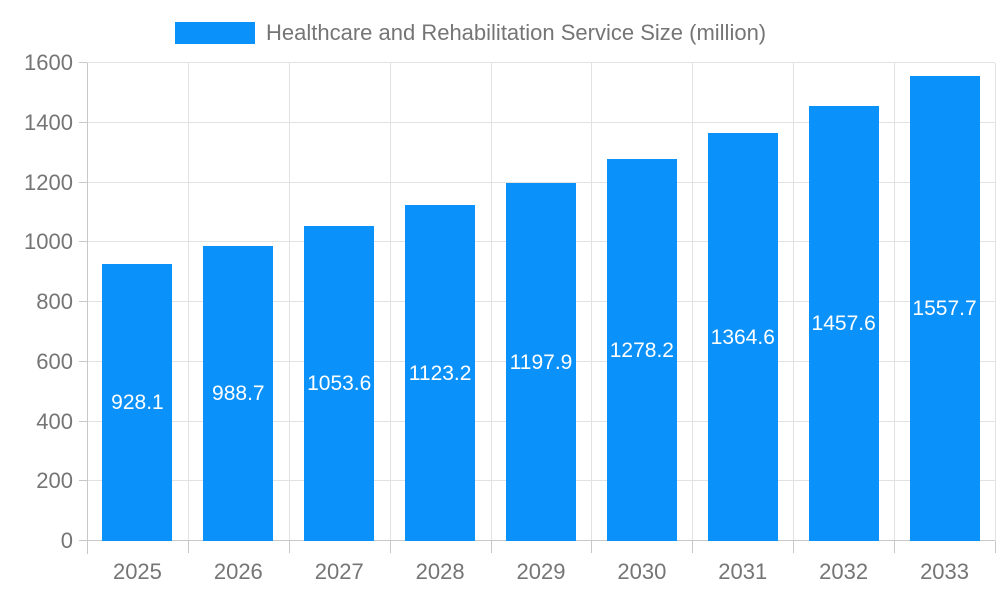  What do you see at coordinates (215, 33) in the screenshot?
I see `legend-swatch` at bounding box center [215, 33].